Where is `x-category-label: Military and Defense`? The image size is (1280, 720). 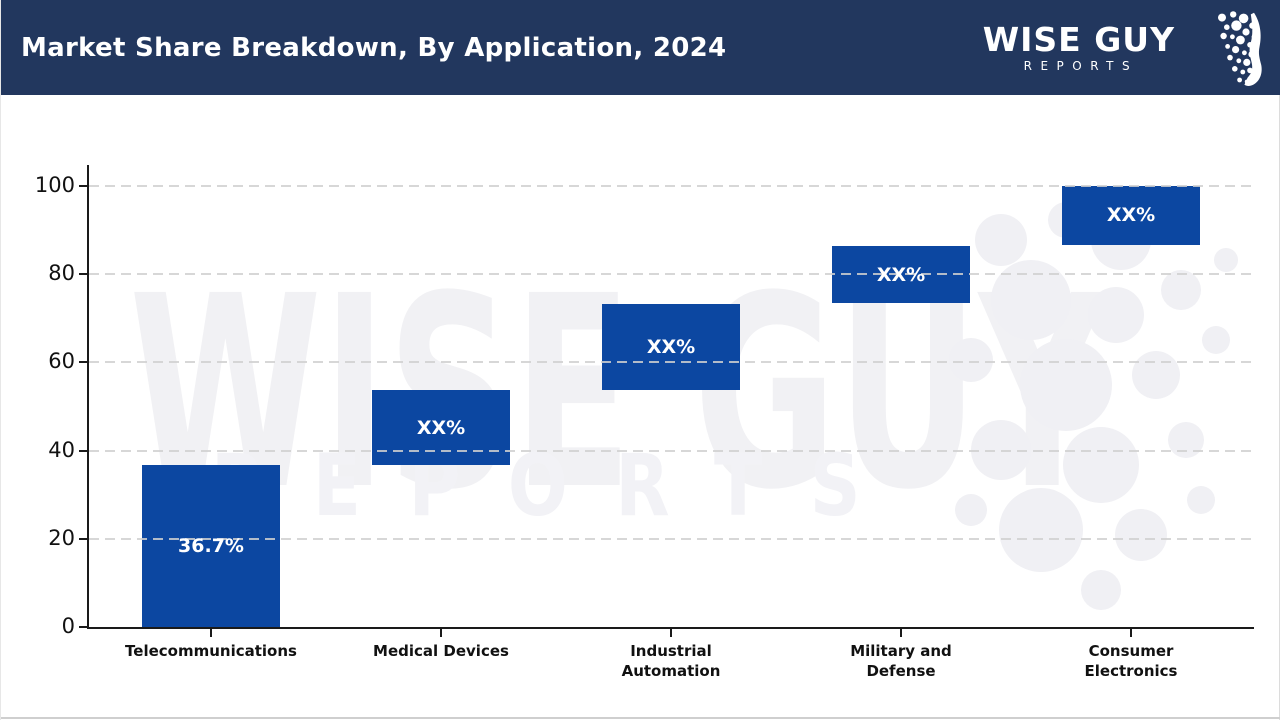
x-category-label: Military and Defense is located at coordinates (901, 661).